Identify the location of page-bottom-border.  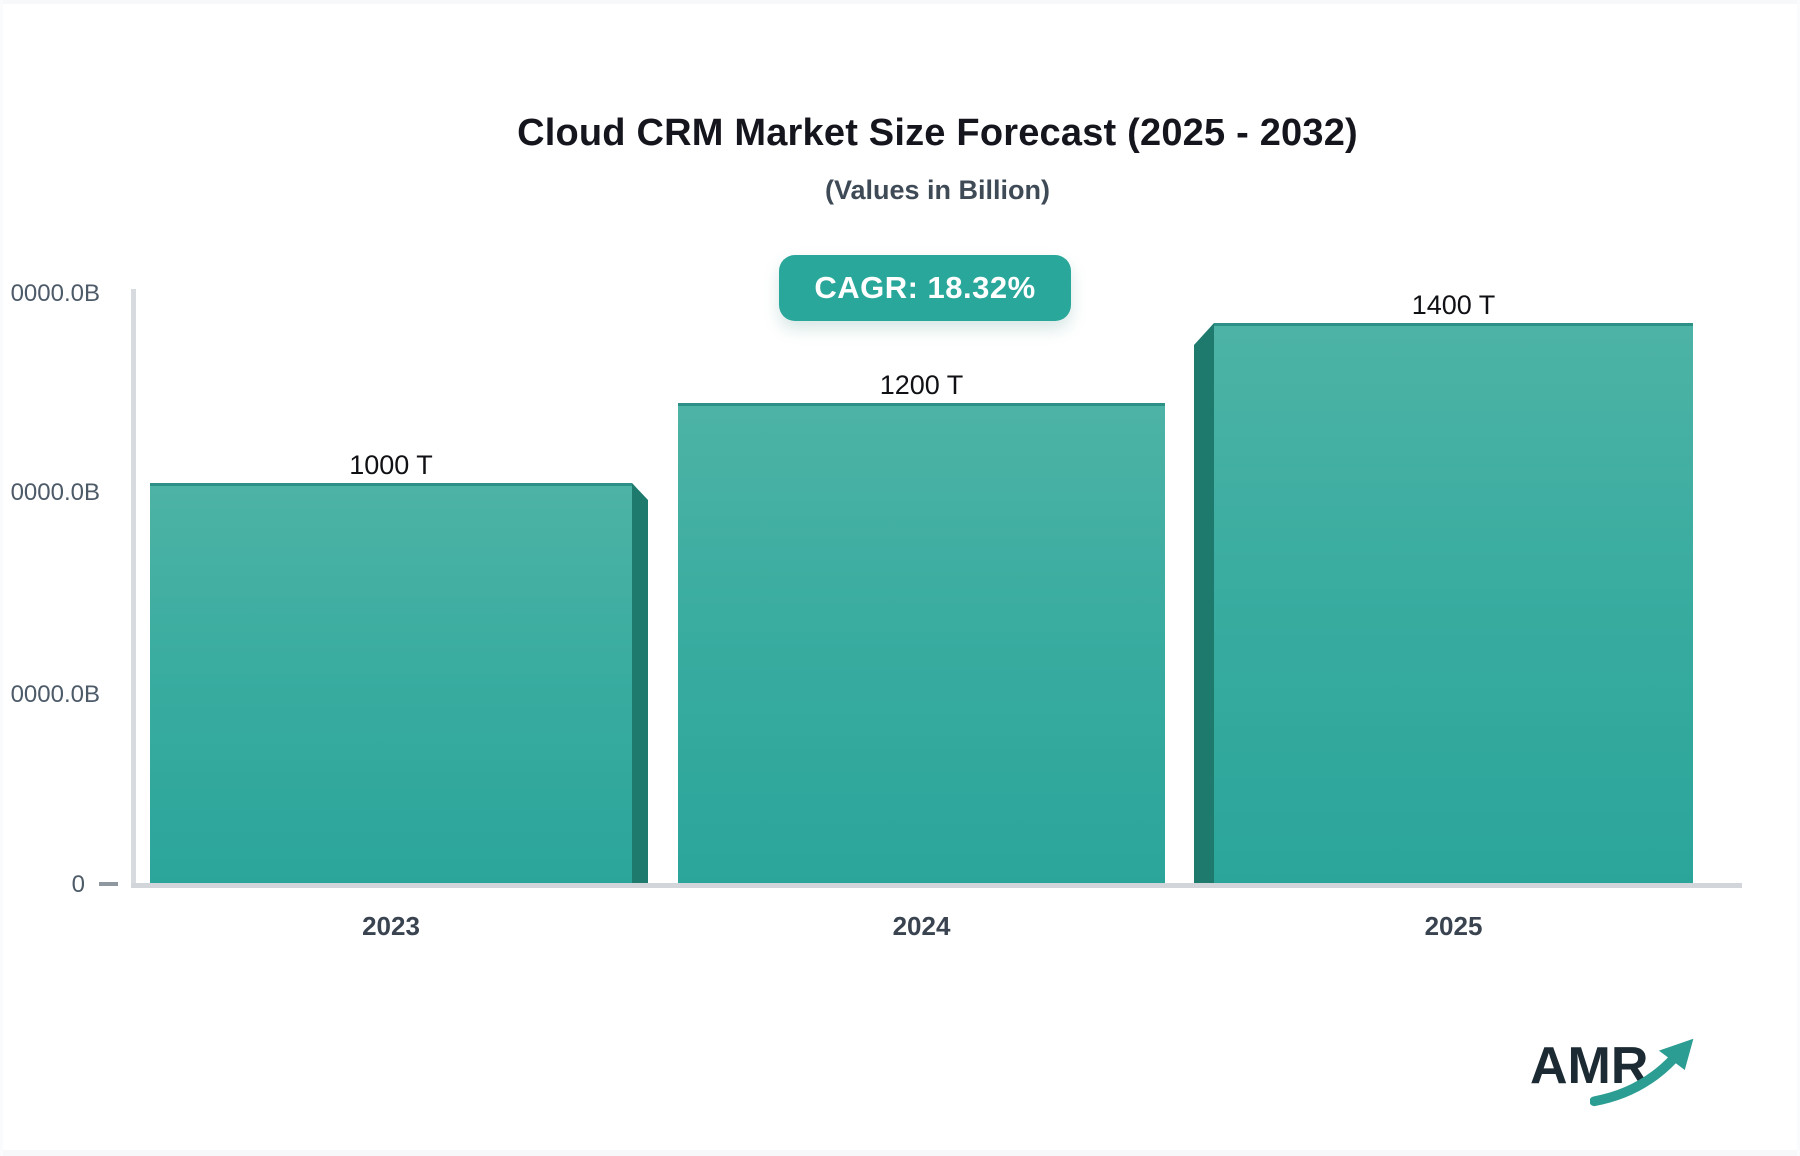
(900, 1153).